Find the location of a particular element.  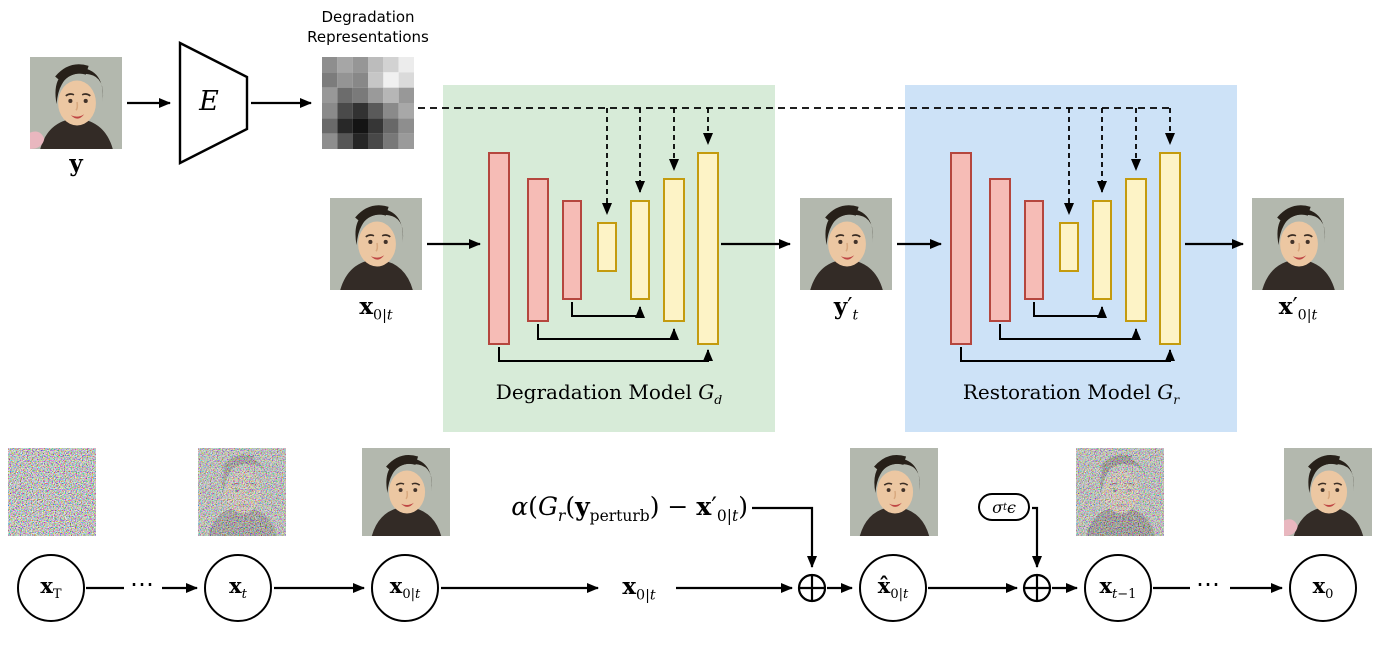

ellipsis-1: ⋯ is located at coordinates (142, 584).